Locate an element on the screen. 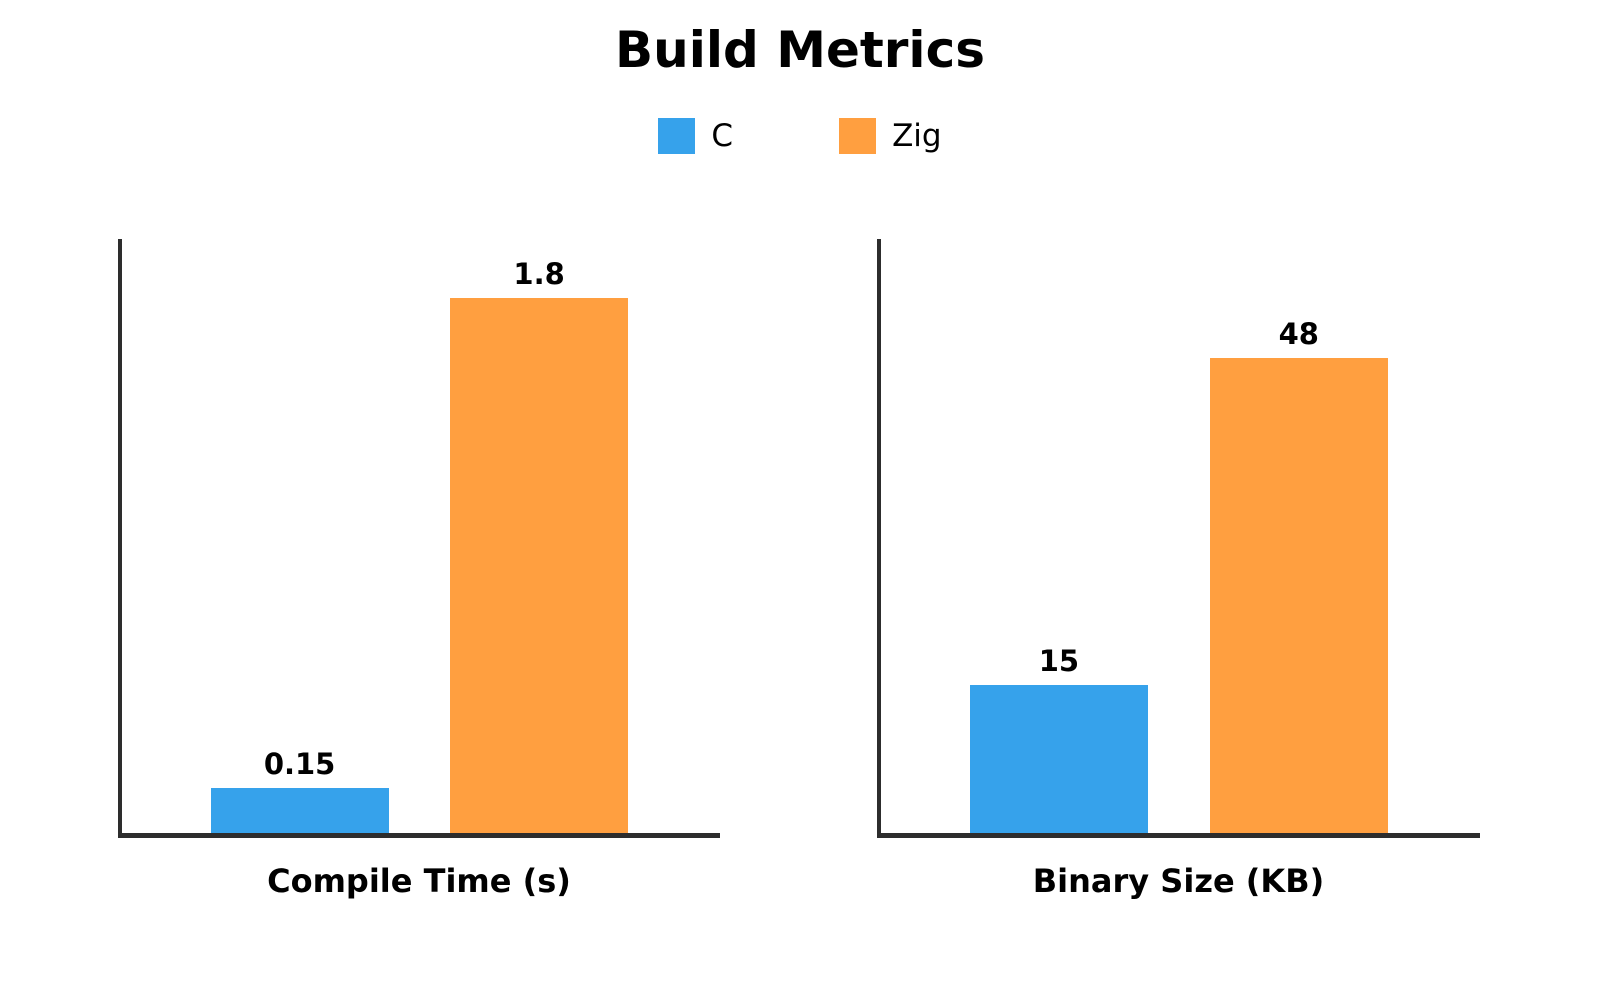  chart-title: Build Metrics is located at coordinates (800, 50).